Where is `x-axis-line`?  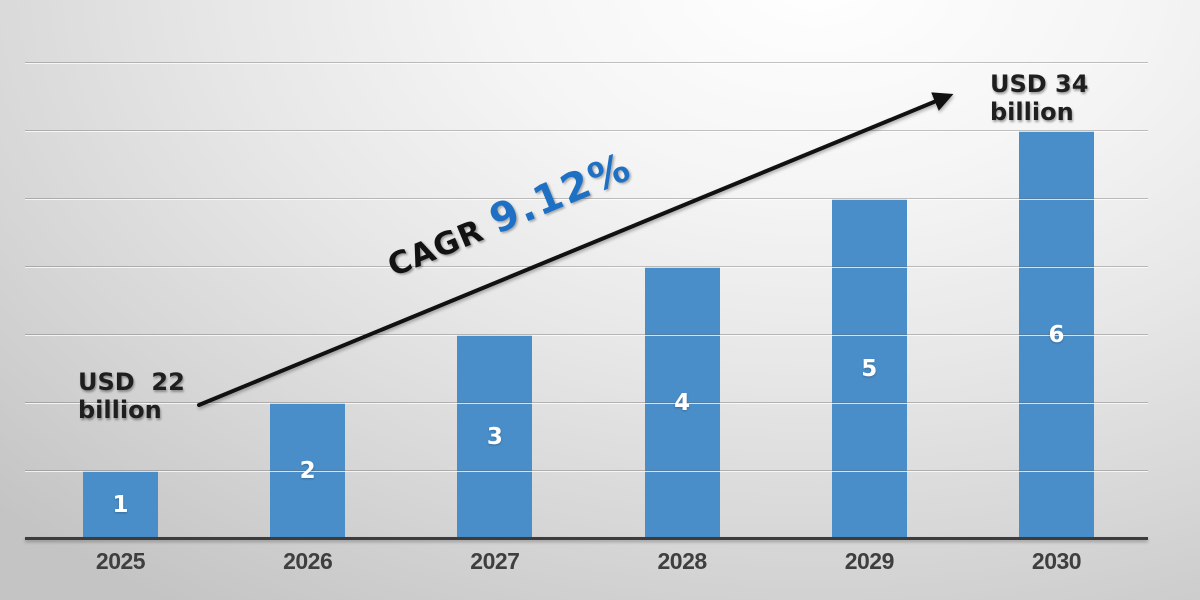
x-axis-line is located at coordinates (586, 538).